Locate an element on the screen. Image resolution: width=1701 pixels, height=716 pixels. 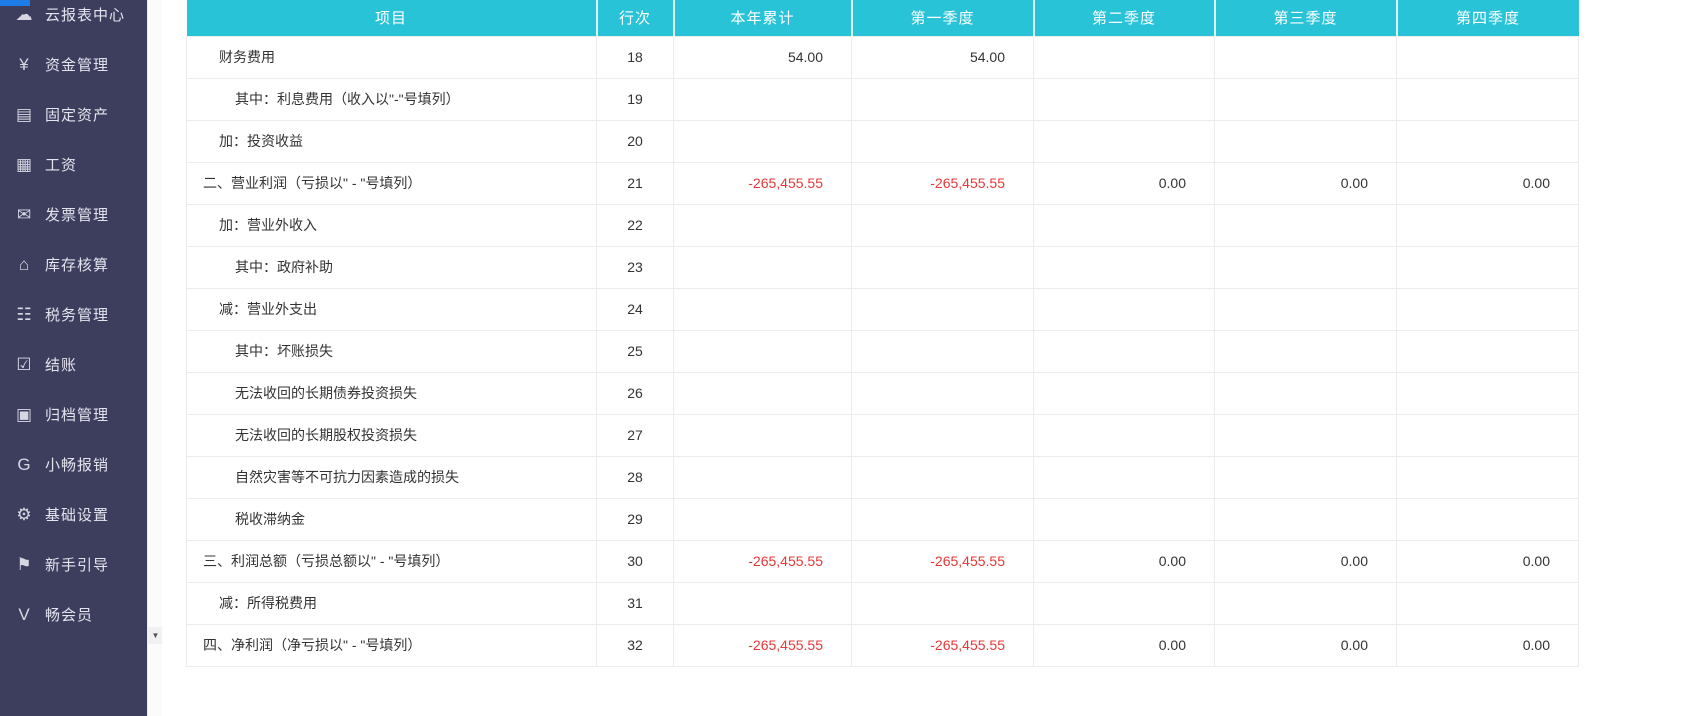
invoice-icon: ✉ is located at coordinates (24, 214).